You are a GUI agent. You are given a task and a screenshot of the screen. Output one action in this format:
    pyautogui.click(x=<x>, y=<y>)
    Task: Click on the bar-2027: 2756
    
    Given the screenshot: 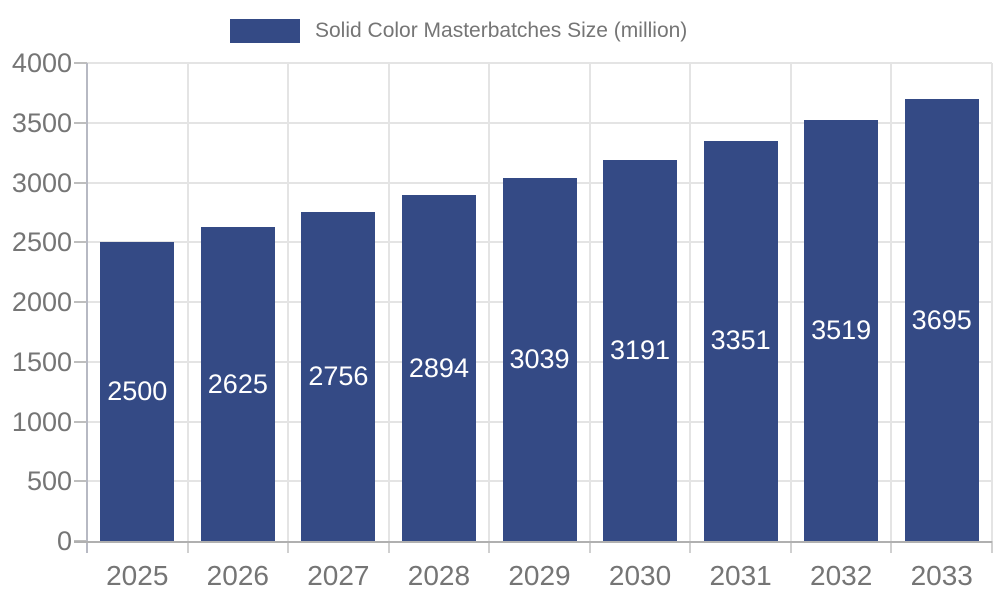 What is the action you would take?
    pyautogui.click(x=338, y=376)
    